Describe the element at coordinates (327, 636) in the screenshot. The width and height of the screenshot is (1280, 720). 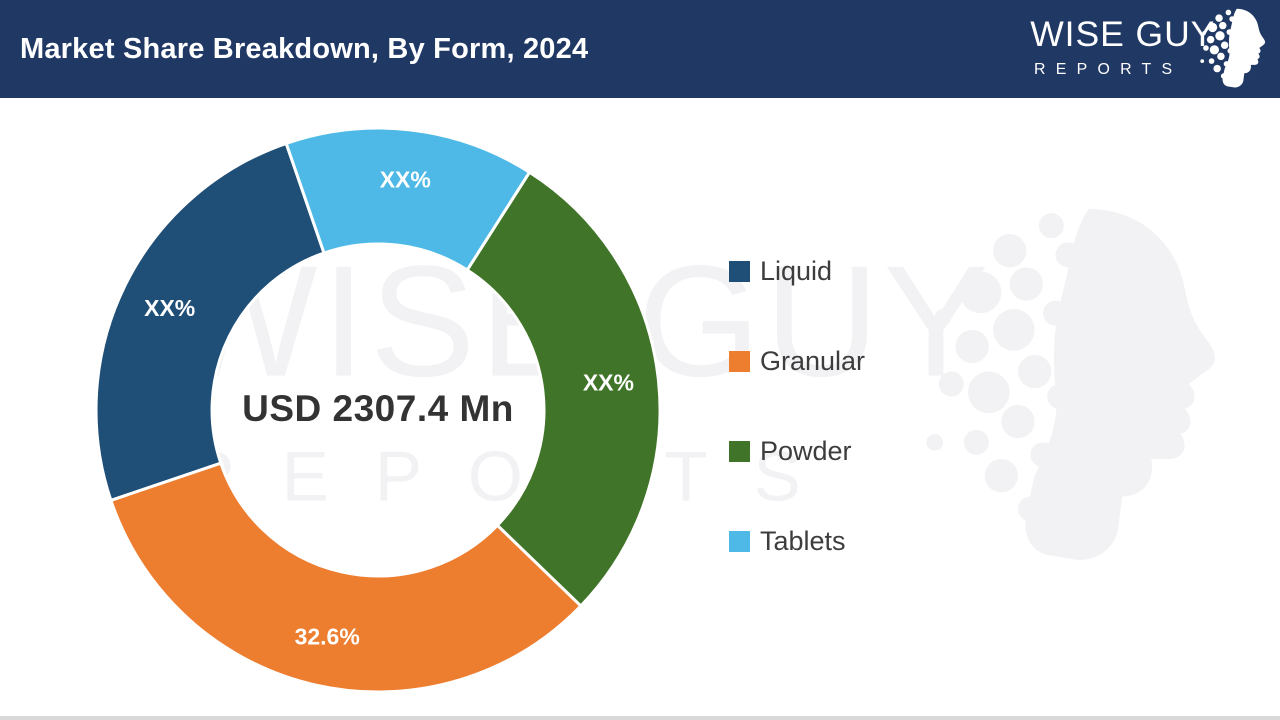
I see `segment-label-granular: 32.6%` at that location.